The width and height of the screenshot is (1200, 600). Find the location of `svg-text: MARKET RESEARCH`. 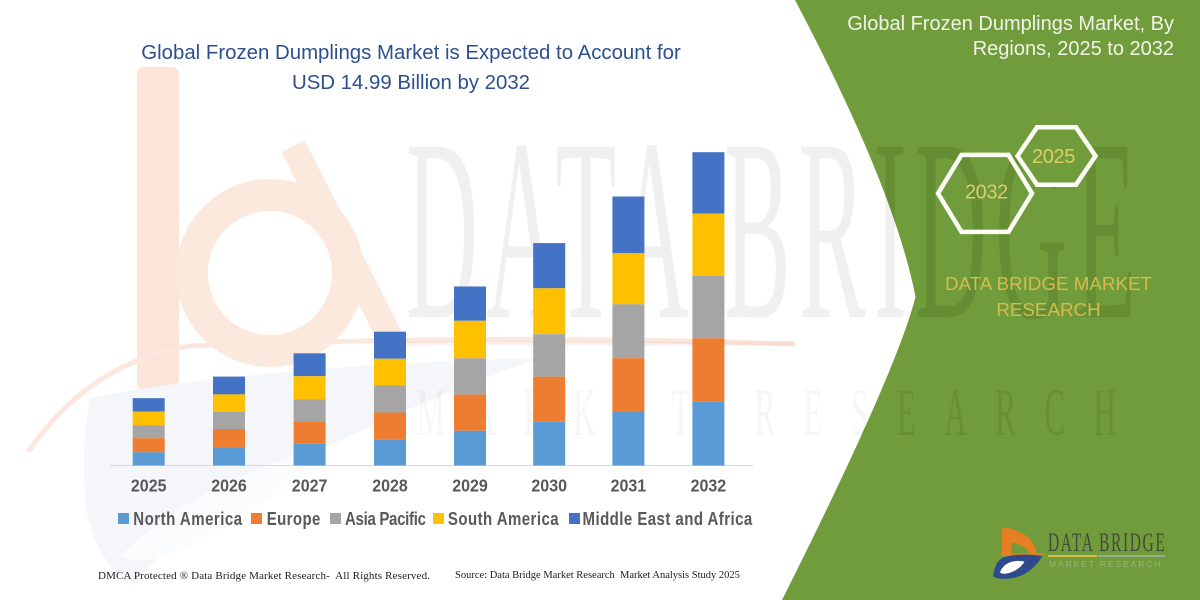

svg-text: MARKET RESEARCH is located at coordinates (780, 413).